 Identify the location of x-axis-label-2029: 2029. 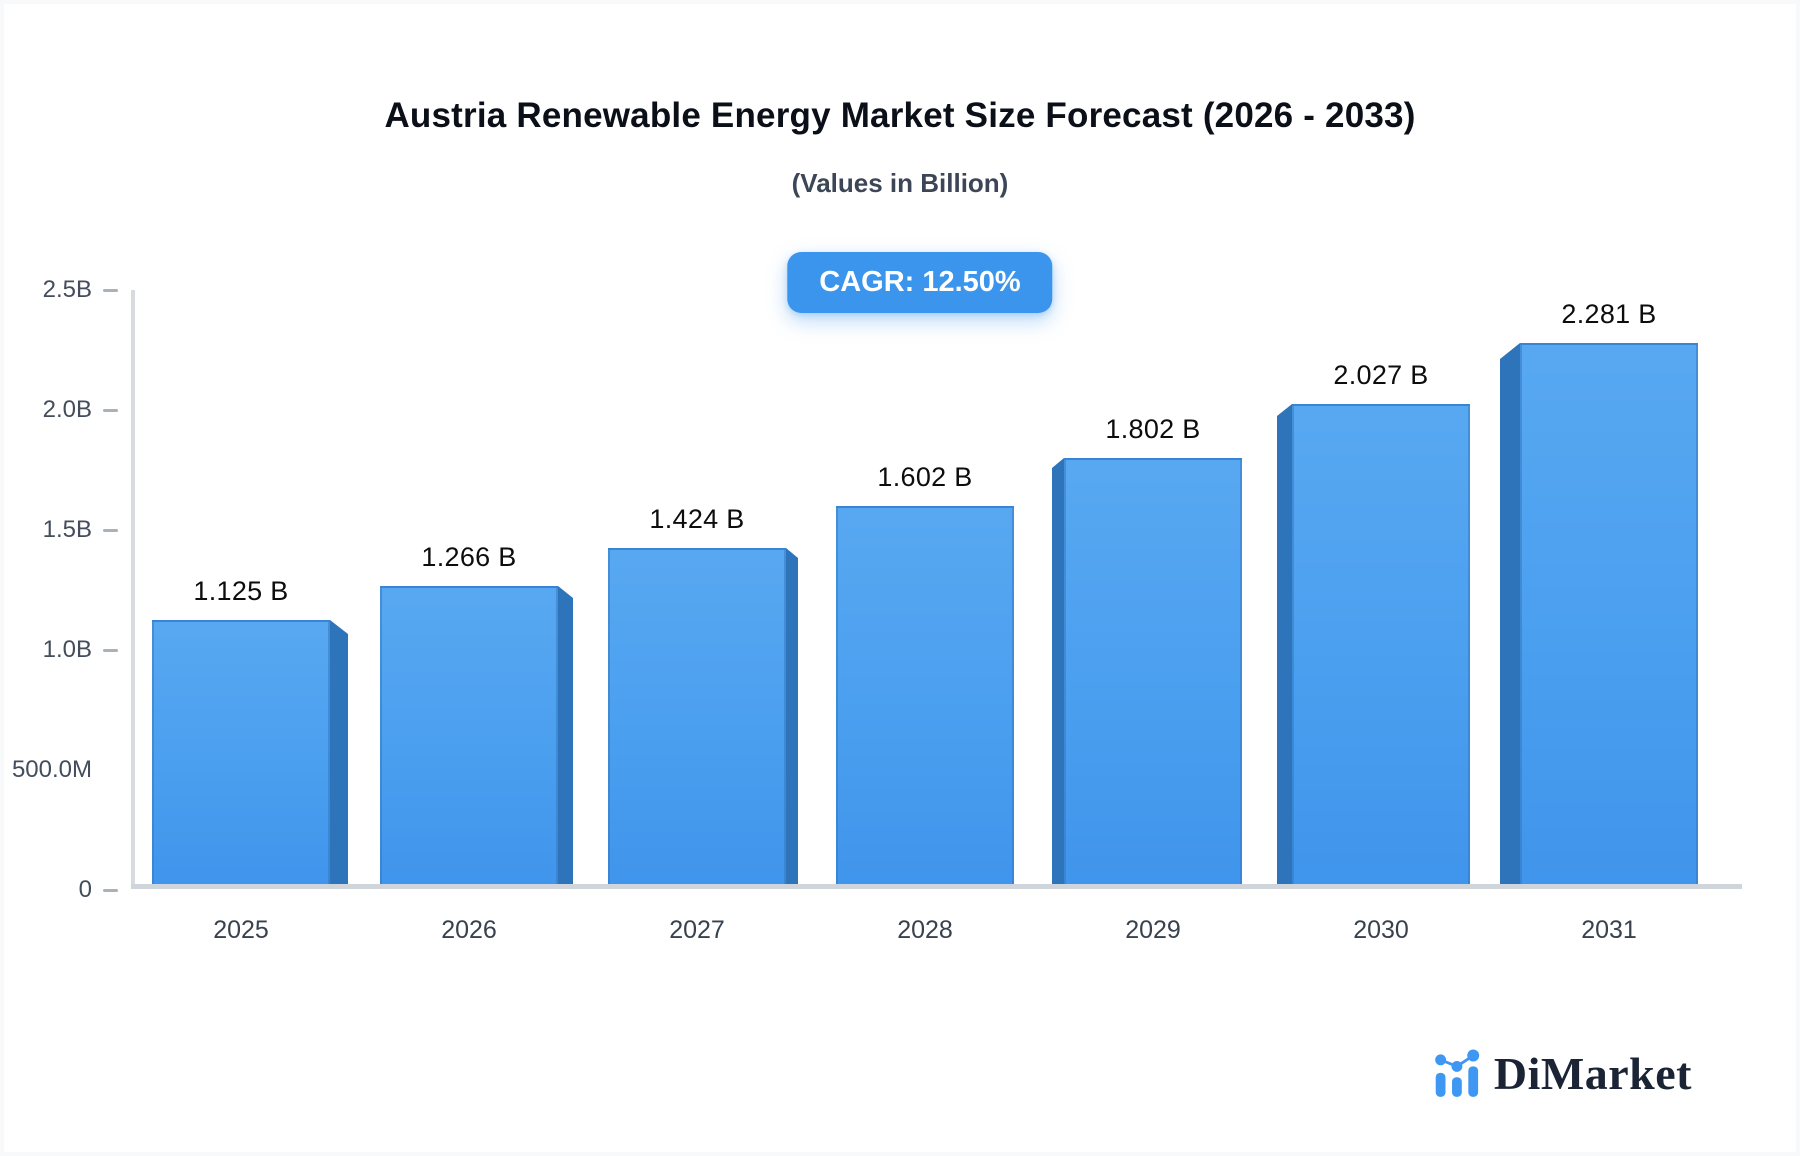
(1153, 930).